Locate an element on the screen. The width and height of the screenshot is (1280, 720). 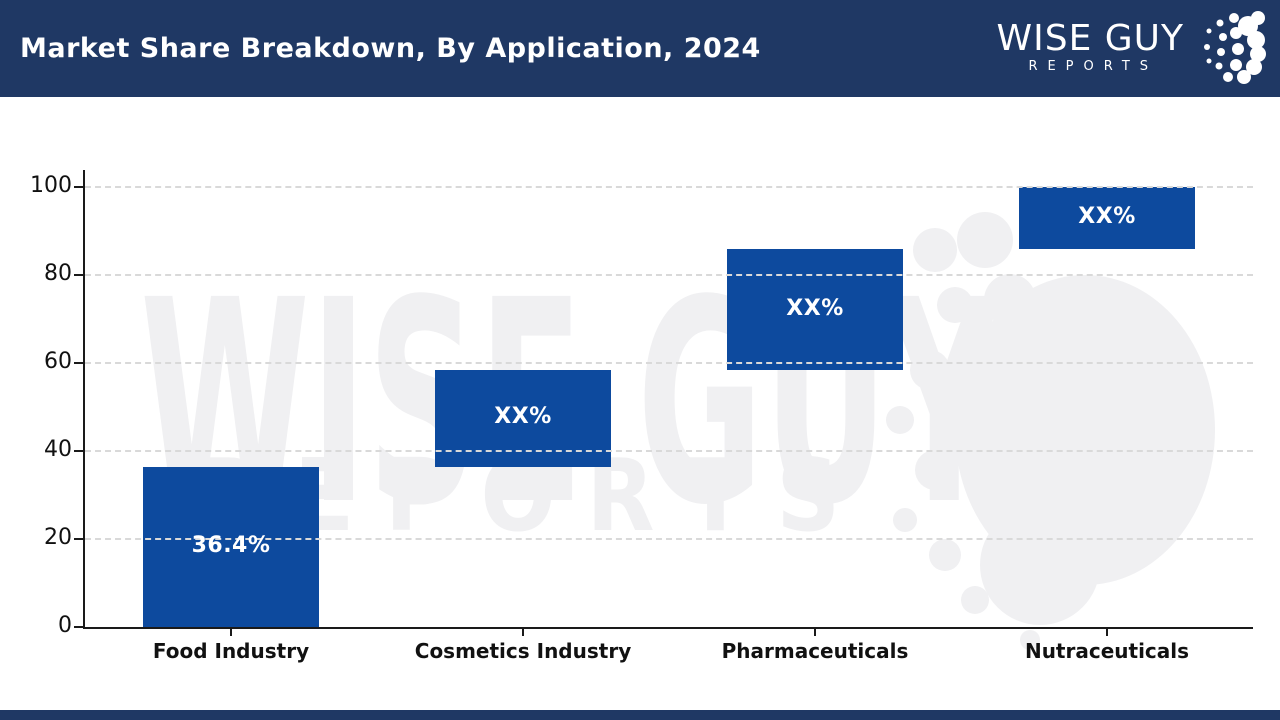
category-label-cosmetics-industry: Cosmetics Industry is located at coordinates (523, 651).